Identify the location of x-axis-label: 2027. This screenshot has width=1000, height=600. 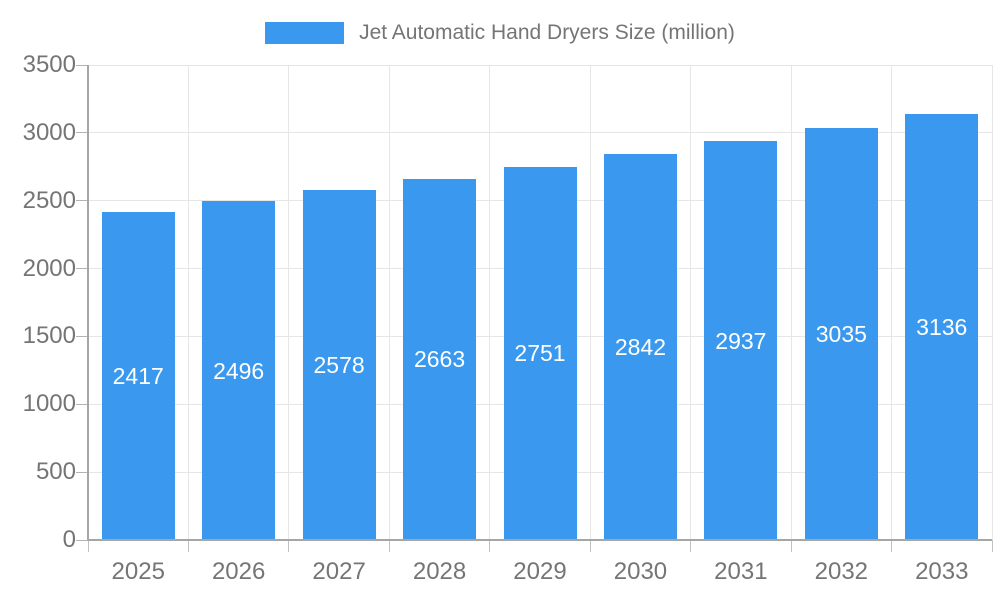
(339, 571).